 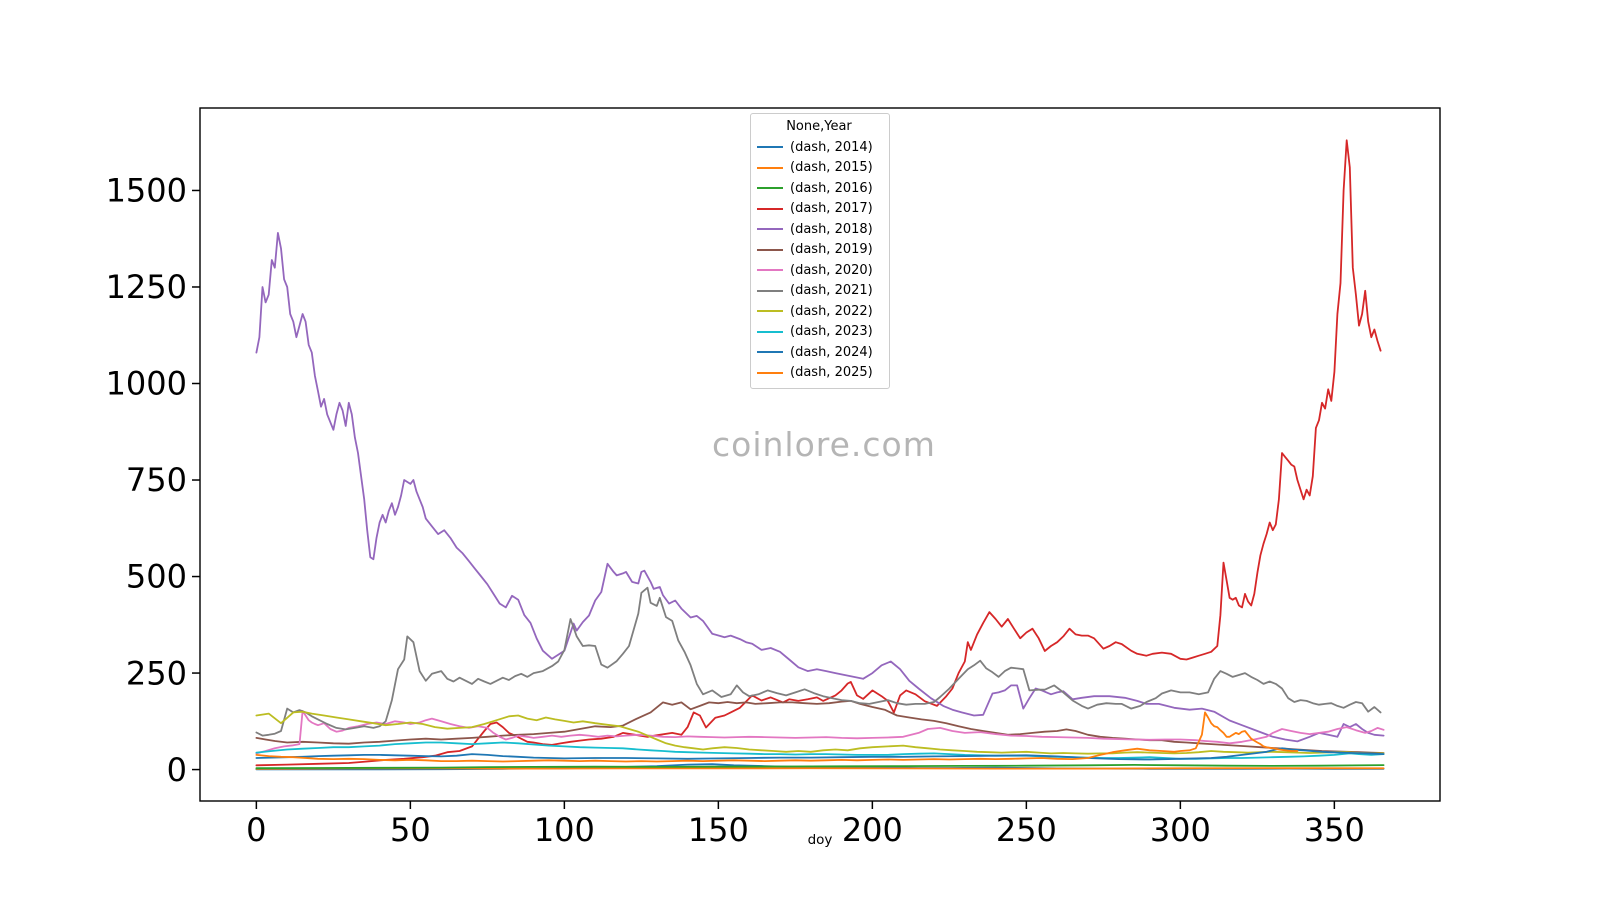 What do you see at coordinates (177, 770) in the screenshot?
I see `y-tick-label: 0` at bounding box center [177, 770].